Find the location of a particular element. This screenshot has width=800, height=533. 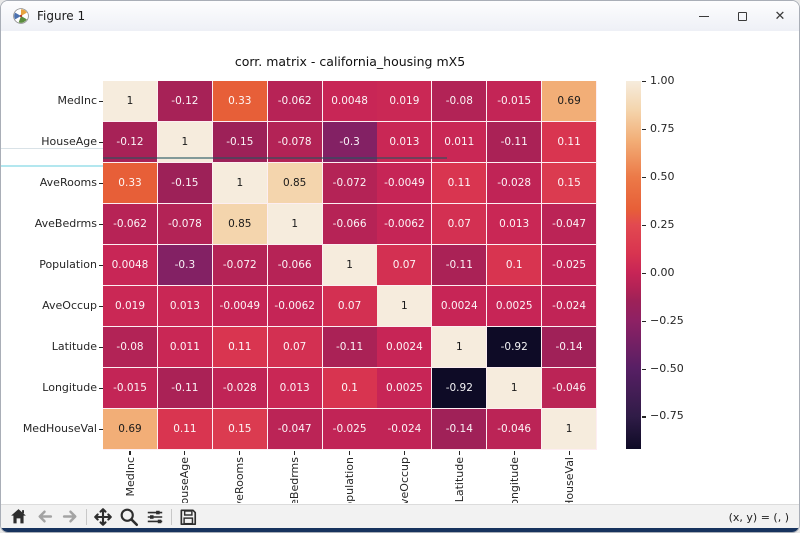

x-tick-label: AveRooms is located at coordinates (240, 480).